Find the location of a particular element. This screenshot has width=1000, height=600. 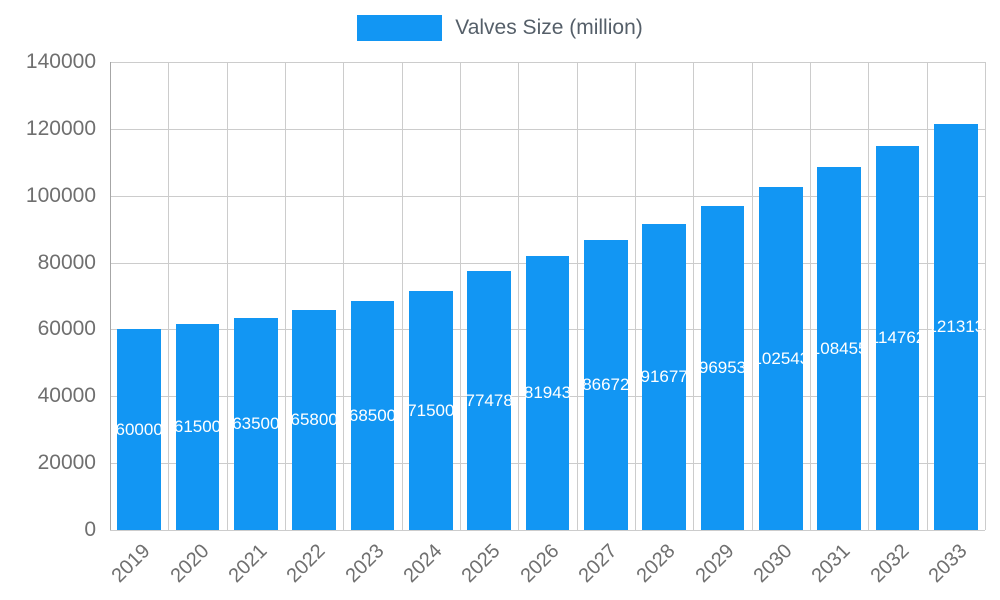

bar-value-label: 71500 is located at coordinates (431, 410).